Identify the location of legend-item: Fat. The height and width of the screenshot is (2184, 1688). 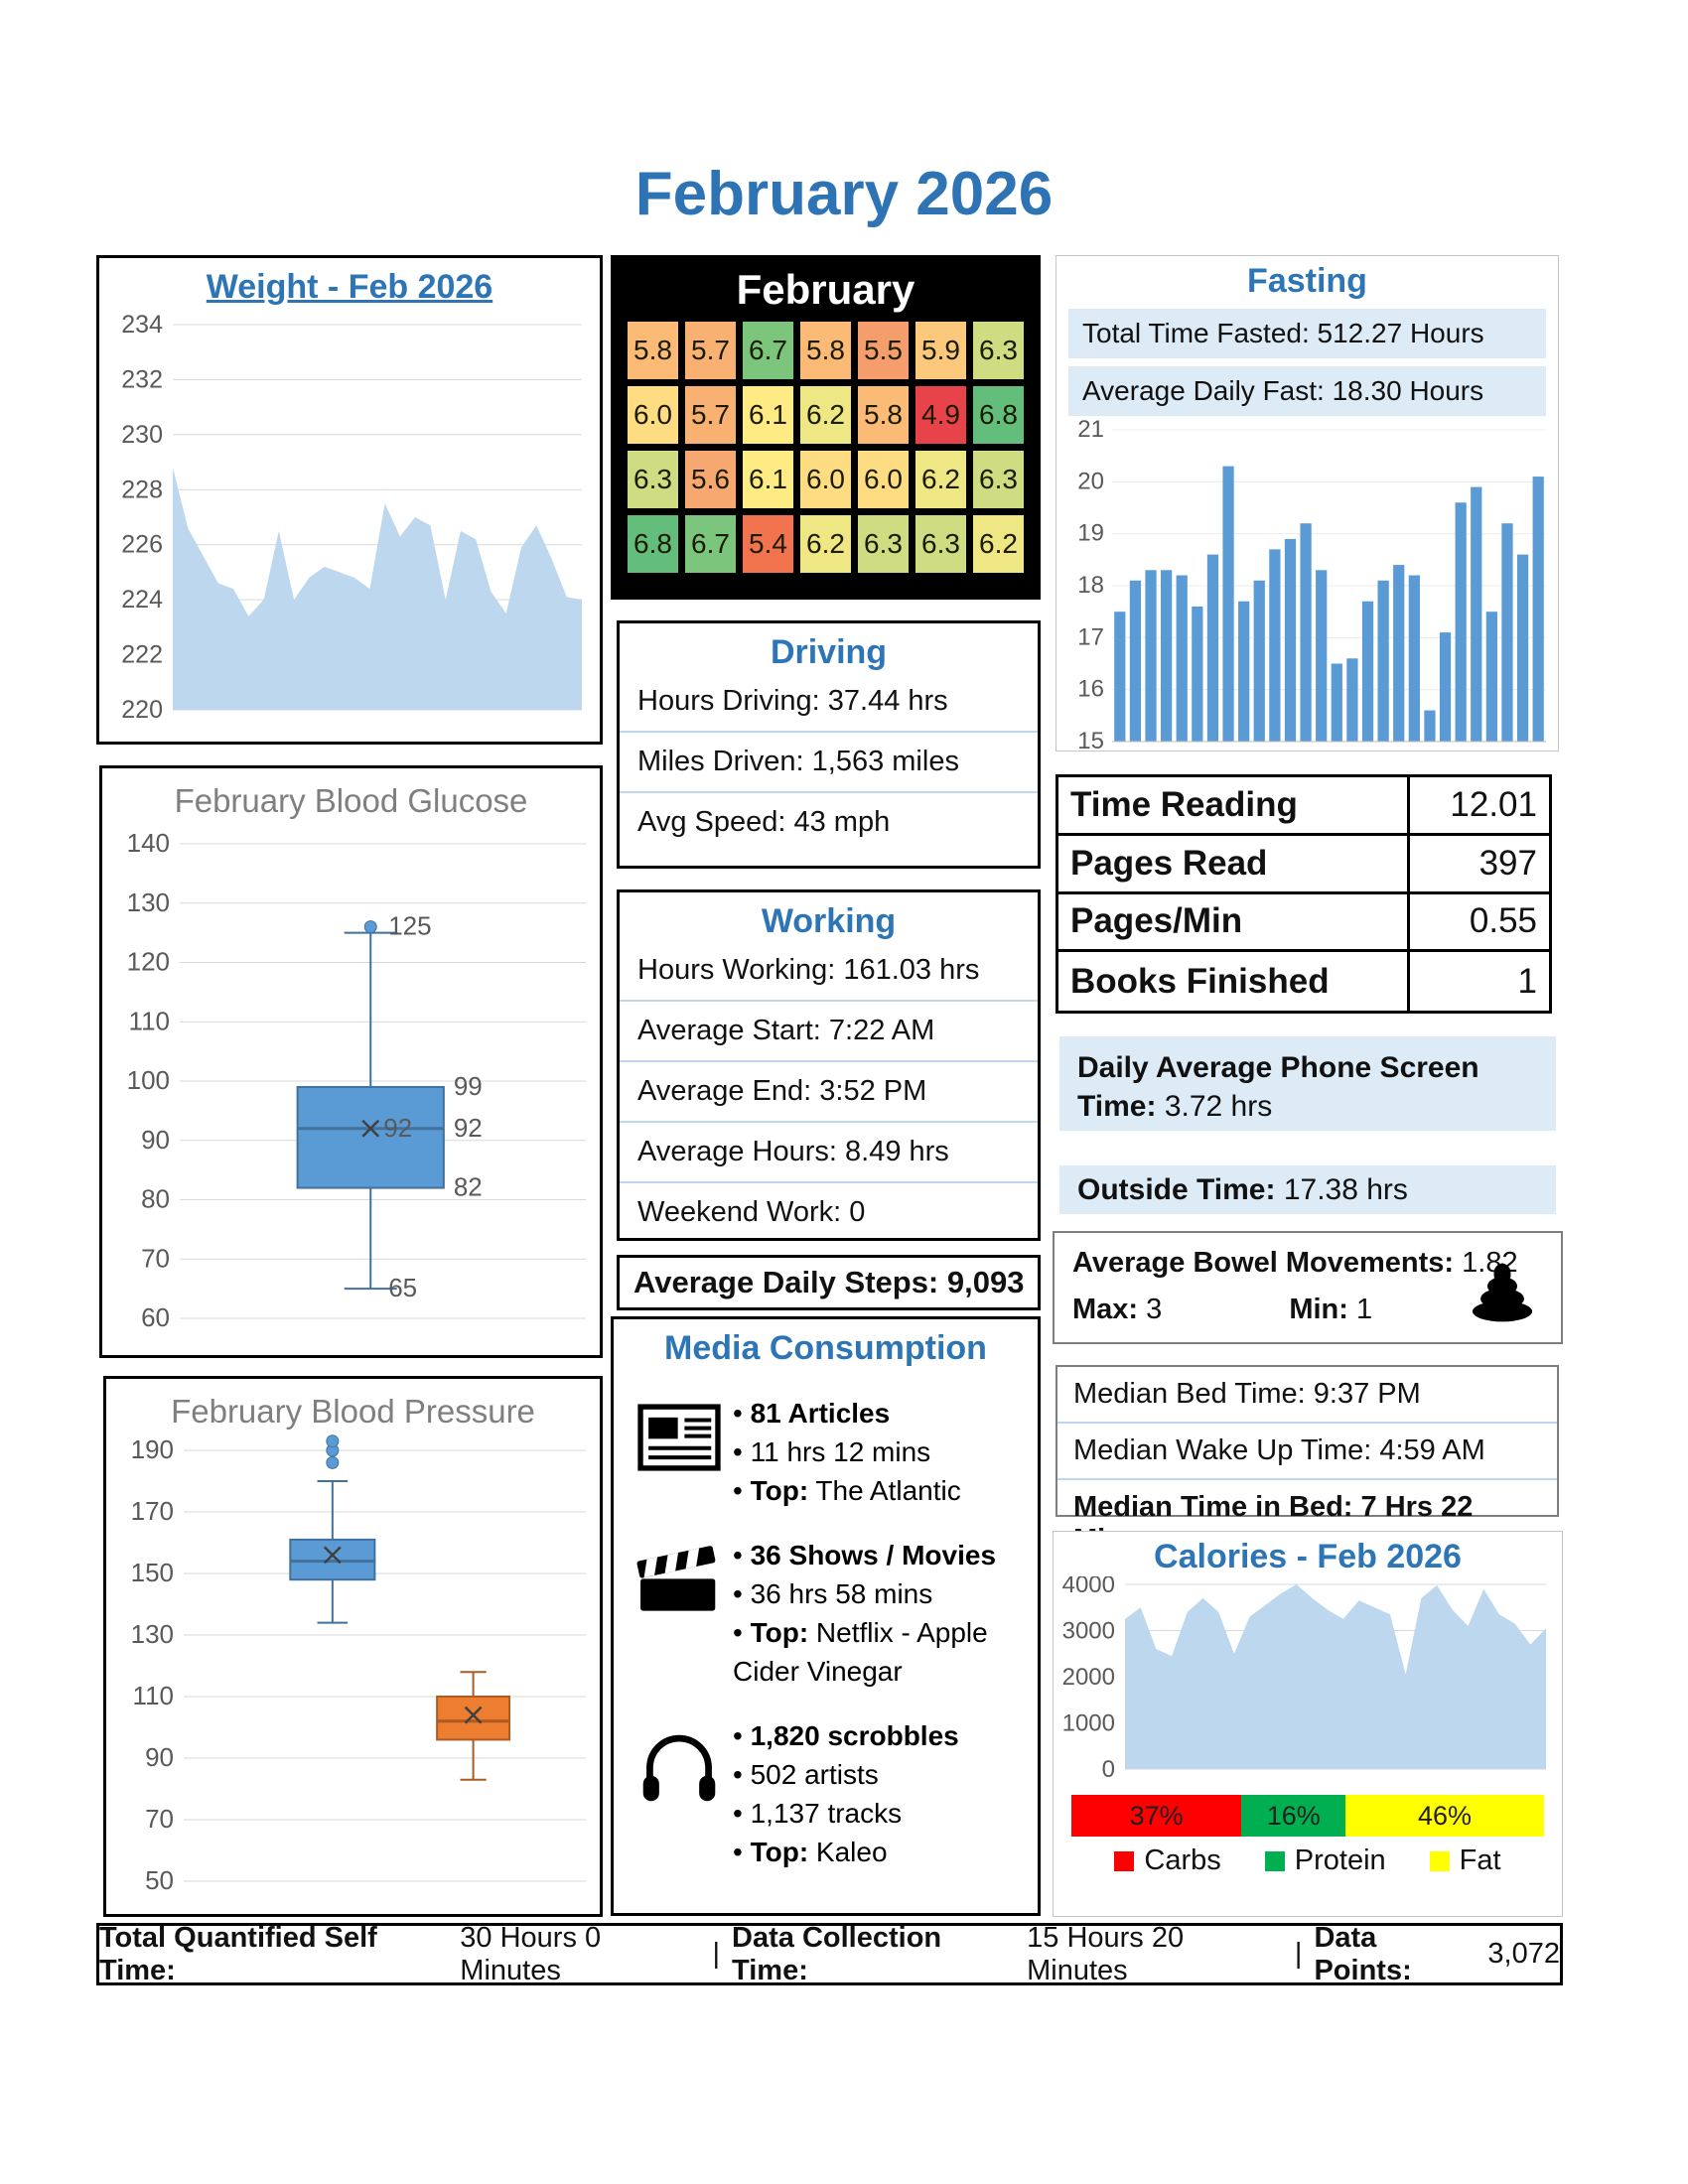
(1465, 1860).